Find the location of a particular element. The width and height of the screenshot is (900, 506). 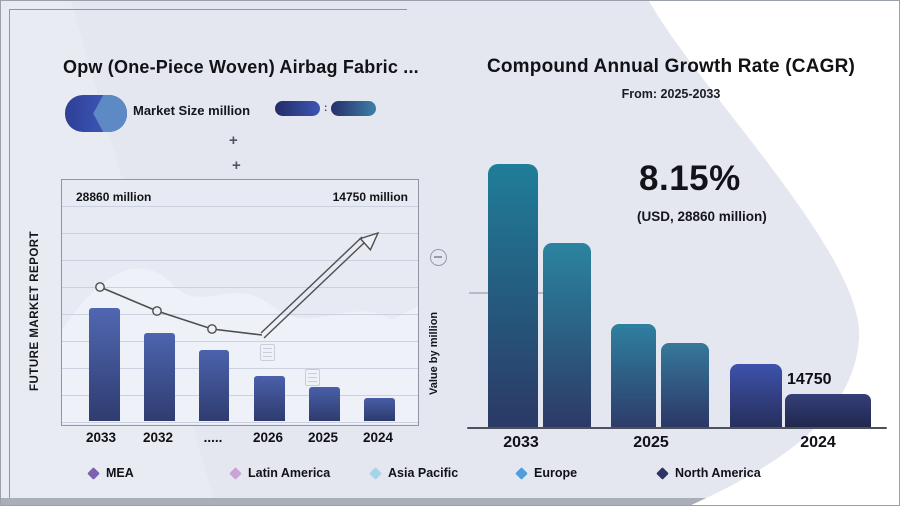

watermark-future-market-report: FUTURE MARKET REPORT is located at coordinates (35, 311).